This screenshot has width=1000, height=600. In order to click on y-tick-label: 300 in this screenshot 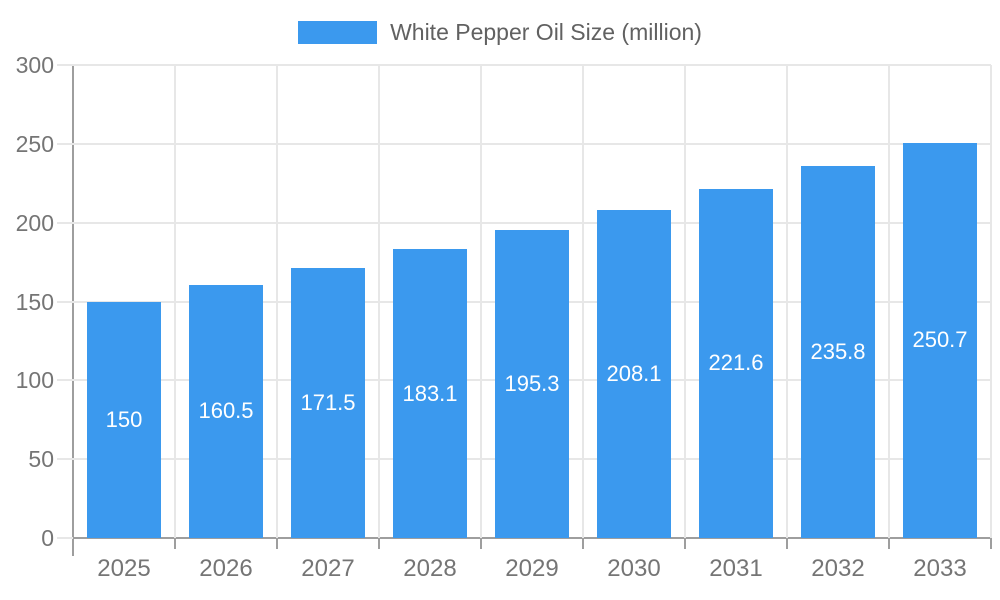, I will do `click(34, 65)`.